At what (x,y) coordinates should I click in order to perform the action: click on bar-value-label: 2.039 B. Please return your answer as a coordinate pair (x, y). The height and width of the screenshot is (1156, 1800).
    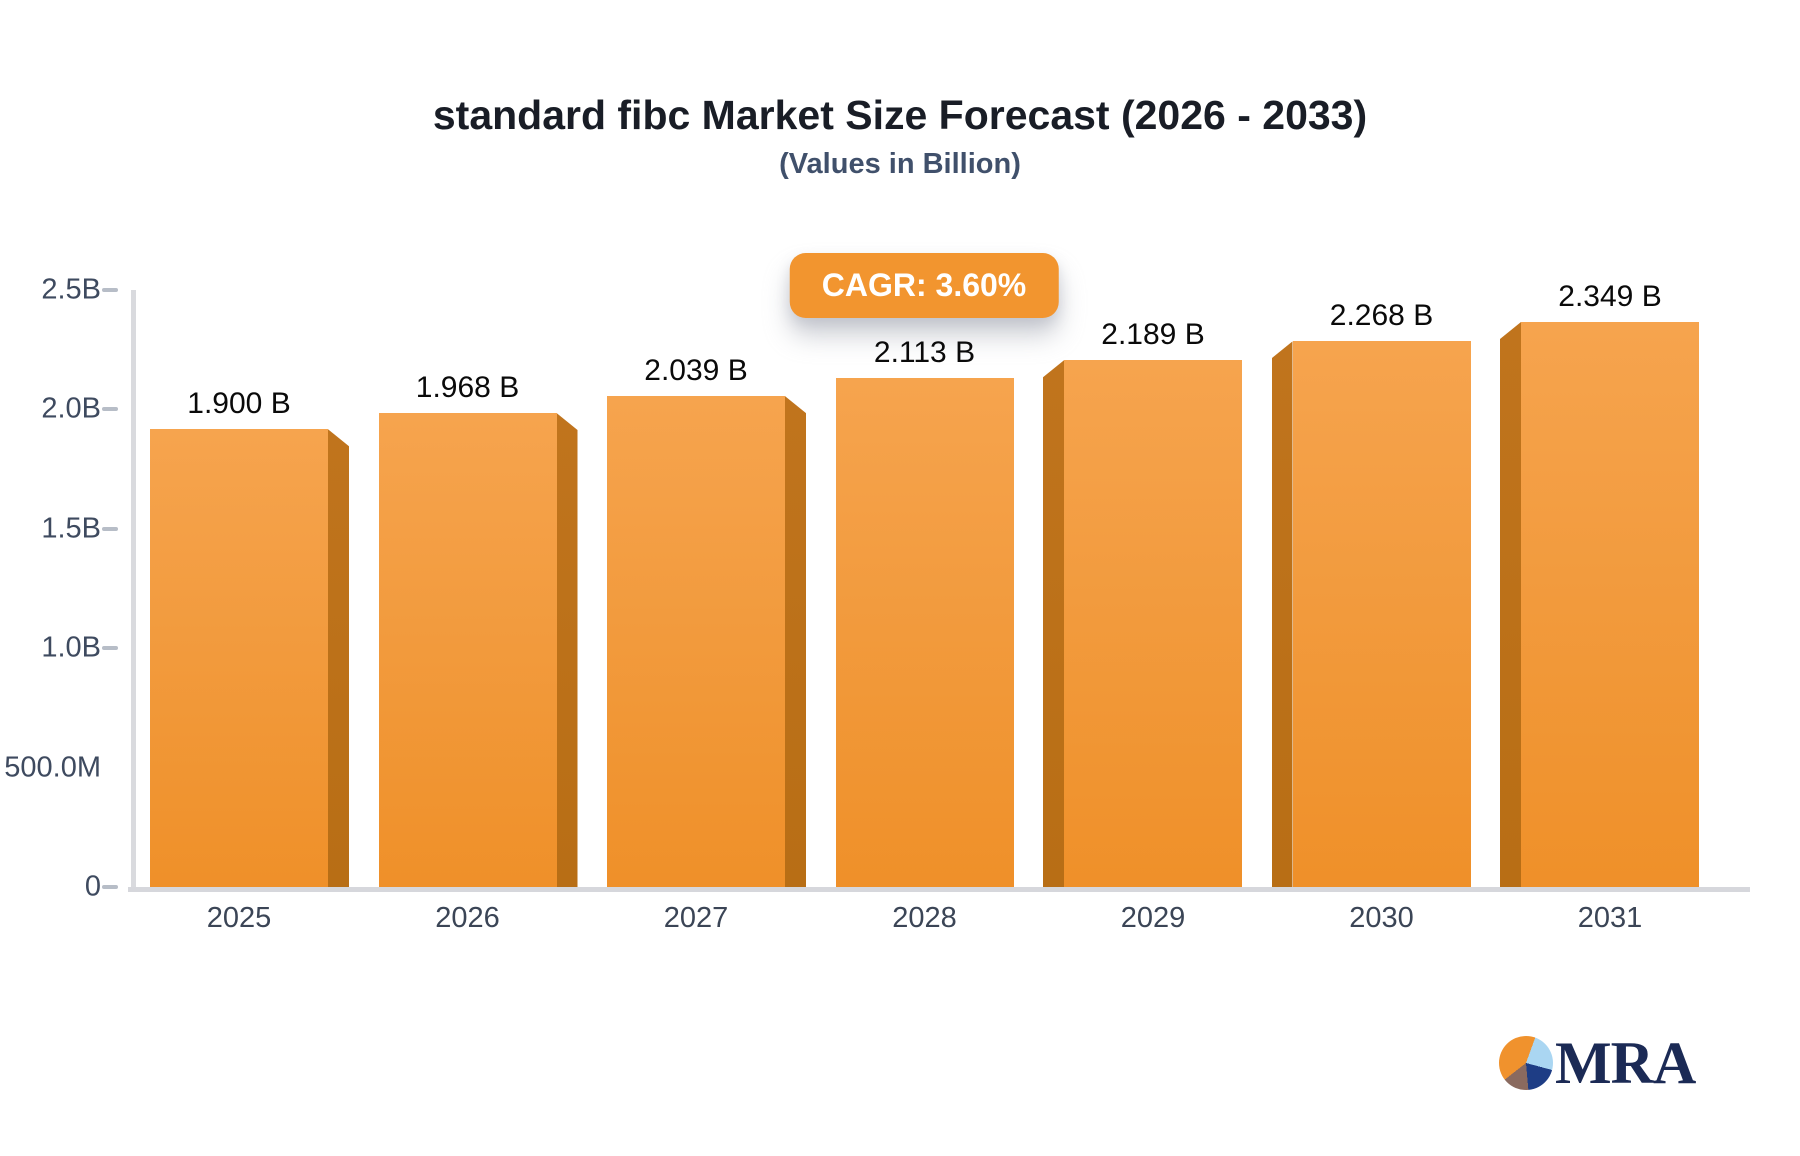
    Looking at the image, I should click on (696, 371).